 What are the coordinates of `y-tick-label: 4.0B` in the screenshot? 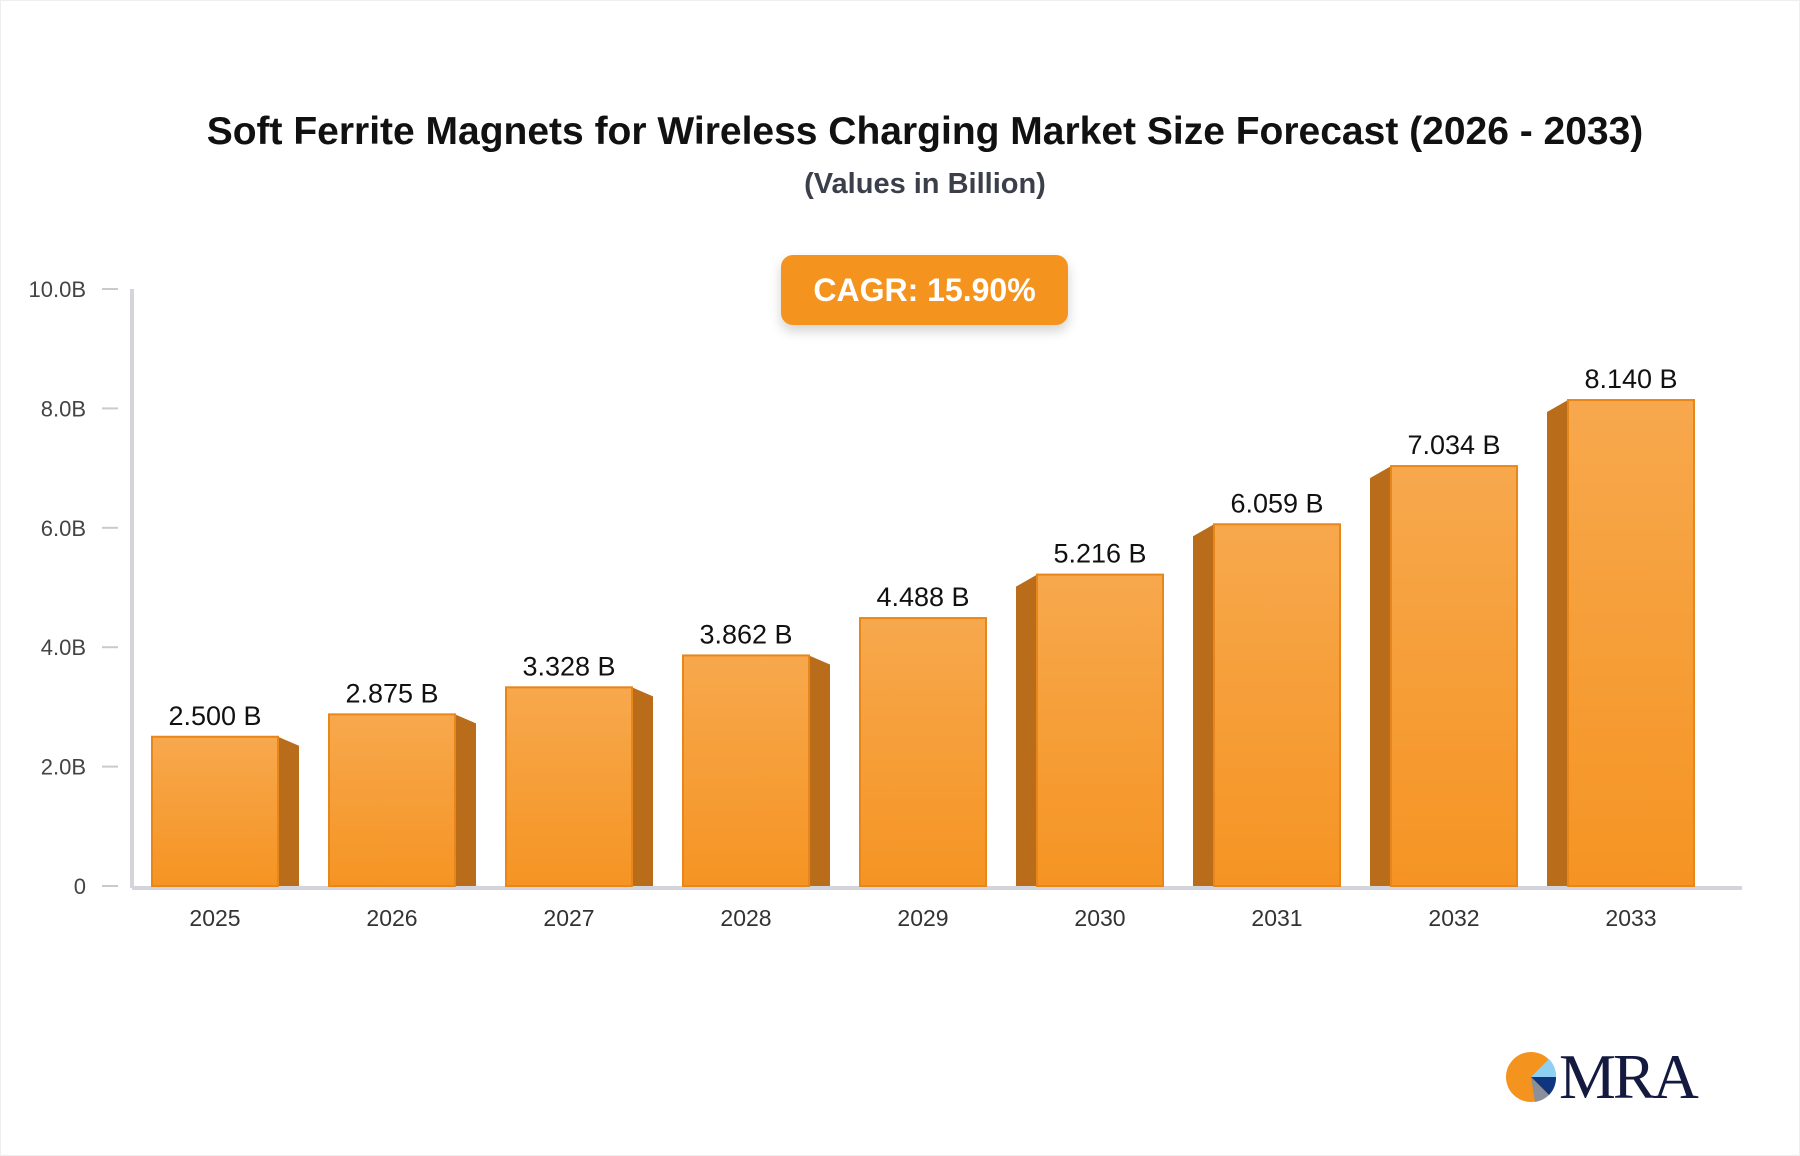 It's located at (63, 647).